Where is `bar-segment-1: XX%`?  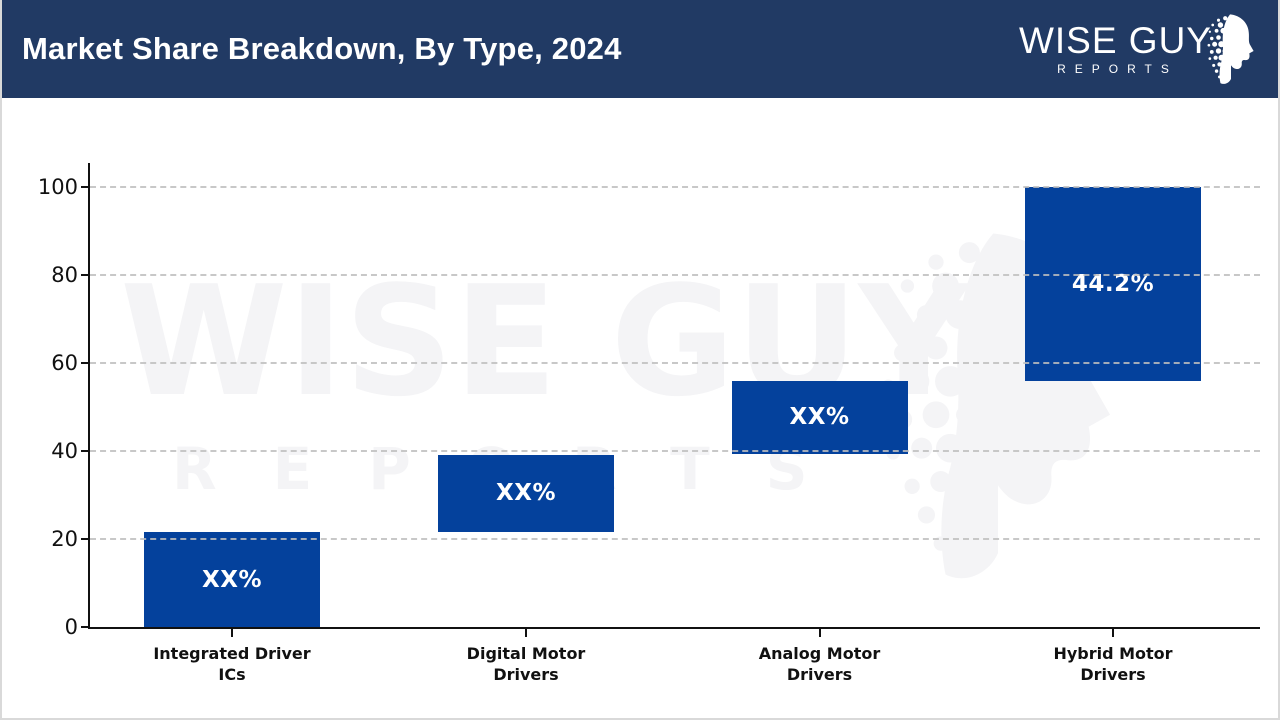
bar-segment-1: XX% is located at coordinates (232, 579).